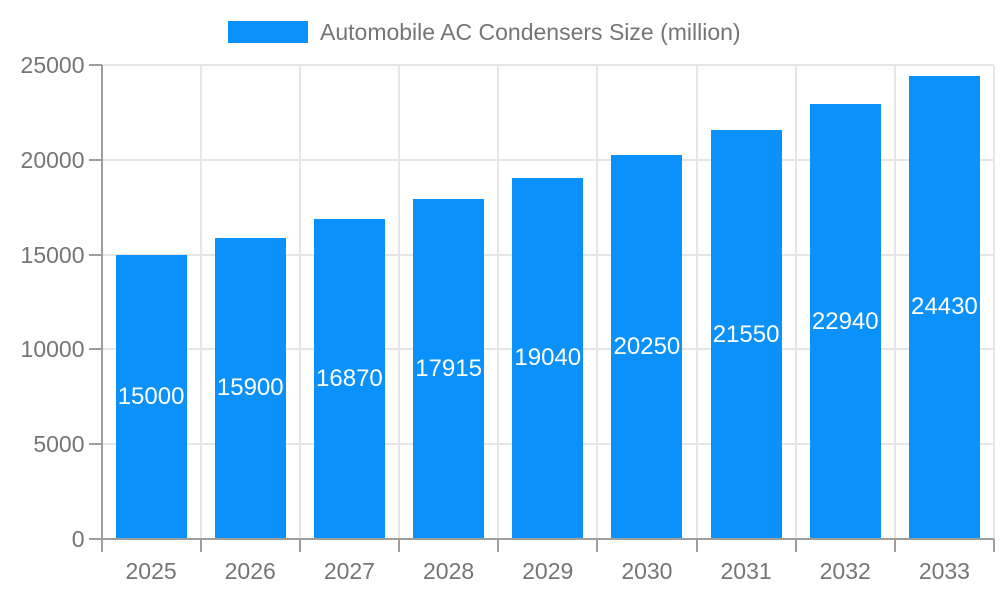 This screenshot has width=1000, height=600. What do you see at coordinates (250, 571) in the screenshot?
I see `x-axis-label: 2026` at bounding box center [250, 571].